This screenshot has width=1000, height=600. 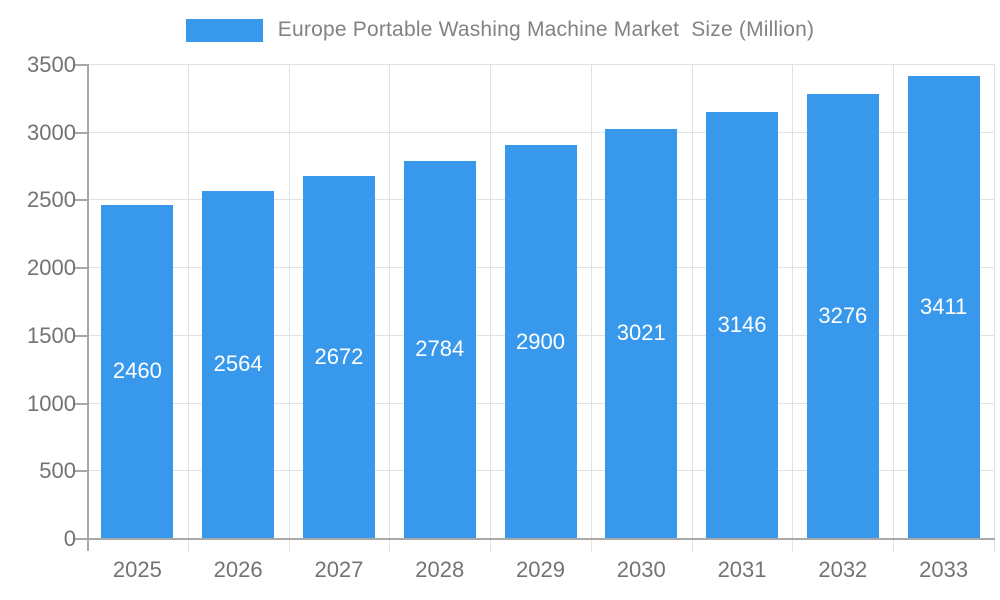 What do you see at coordinates (51, 403) in the screenshot?
I see `y-tick-label: 1000` at bounding box center [51, 403].